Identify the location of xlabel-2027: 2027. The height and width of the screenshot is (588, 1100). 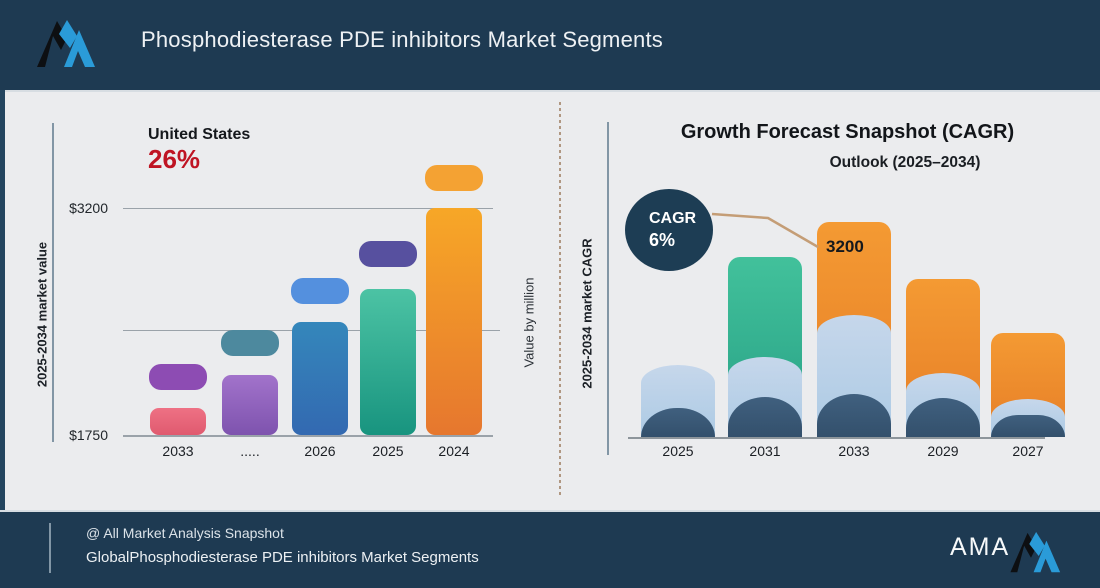
(1028, 451).